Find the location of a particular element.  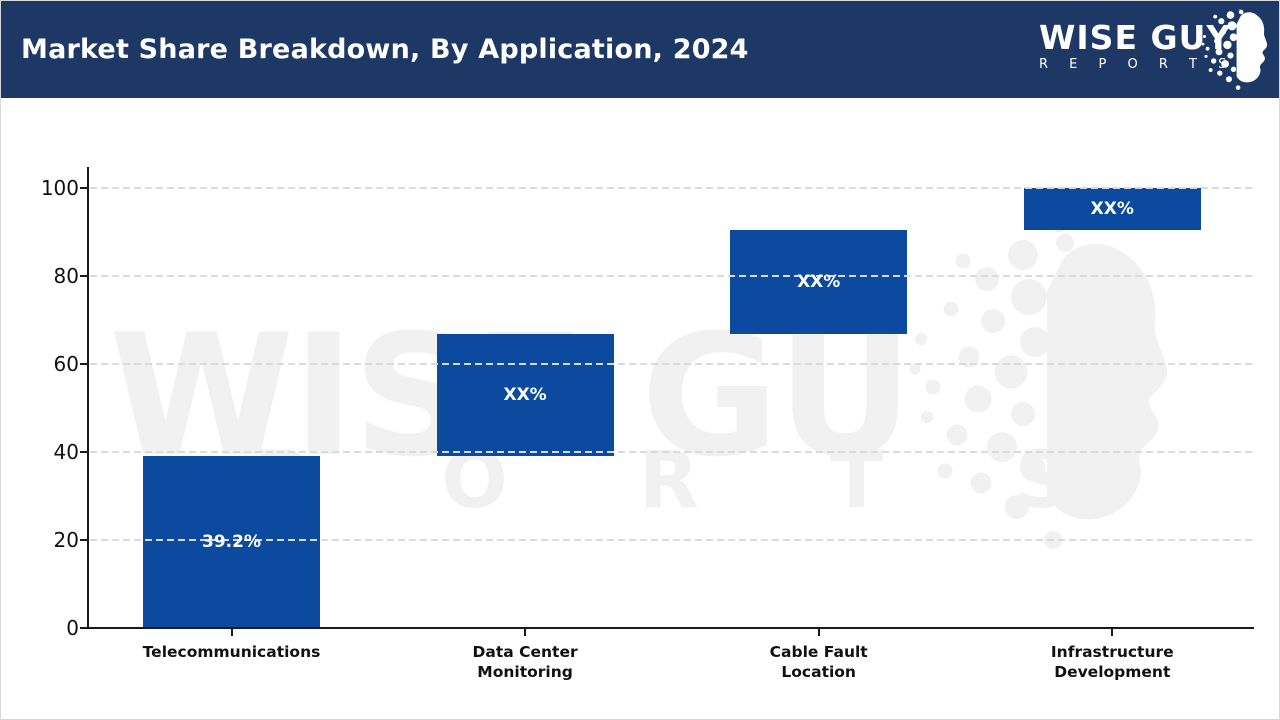

wiseguy-logo: WISE GUY R E P O R T S is located at coordinates (1136, 50).